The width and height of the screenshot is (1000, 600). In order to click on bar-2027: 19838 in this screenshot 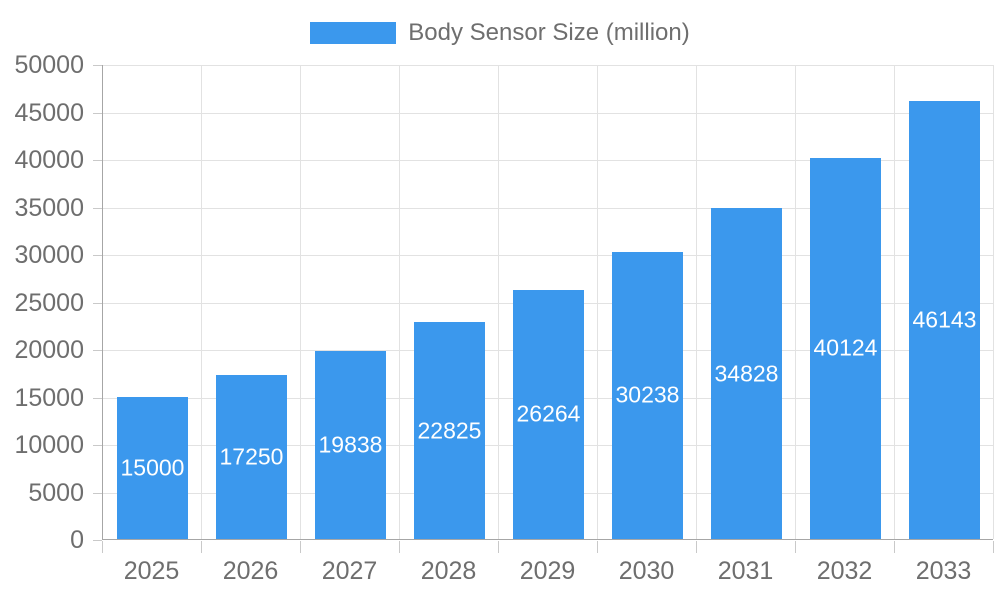, I will do `click(350, 444)`.